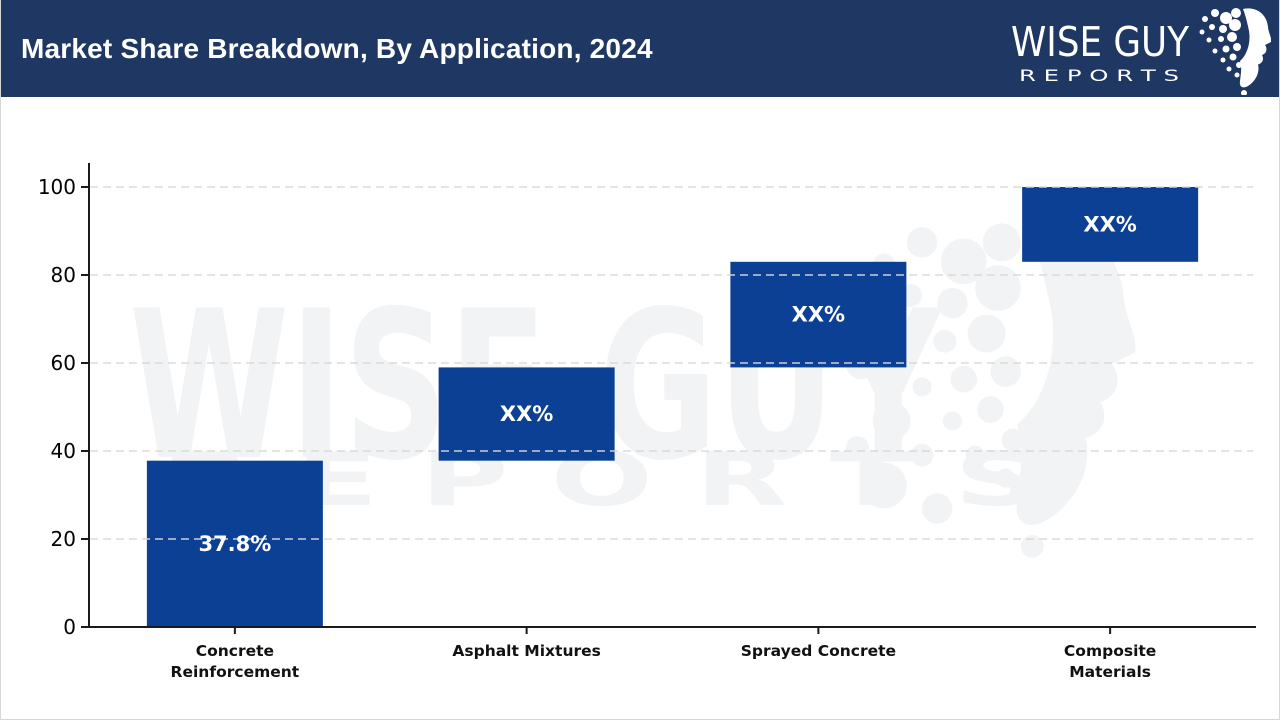  I want to click on watermark-head-icon, so click(991, 390).